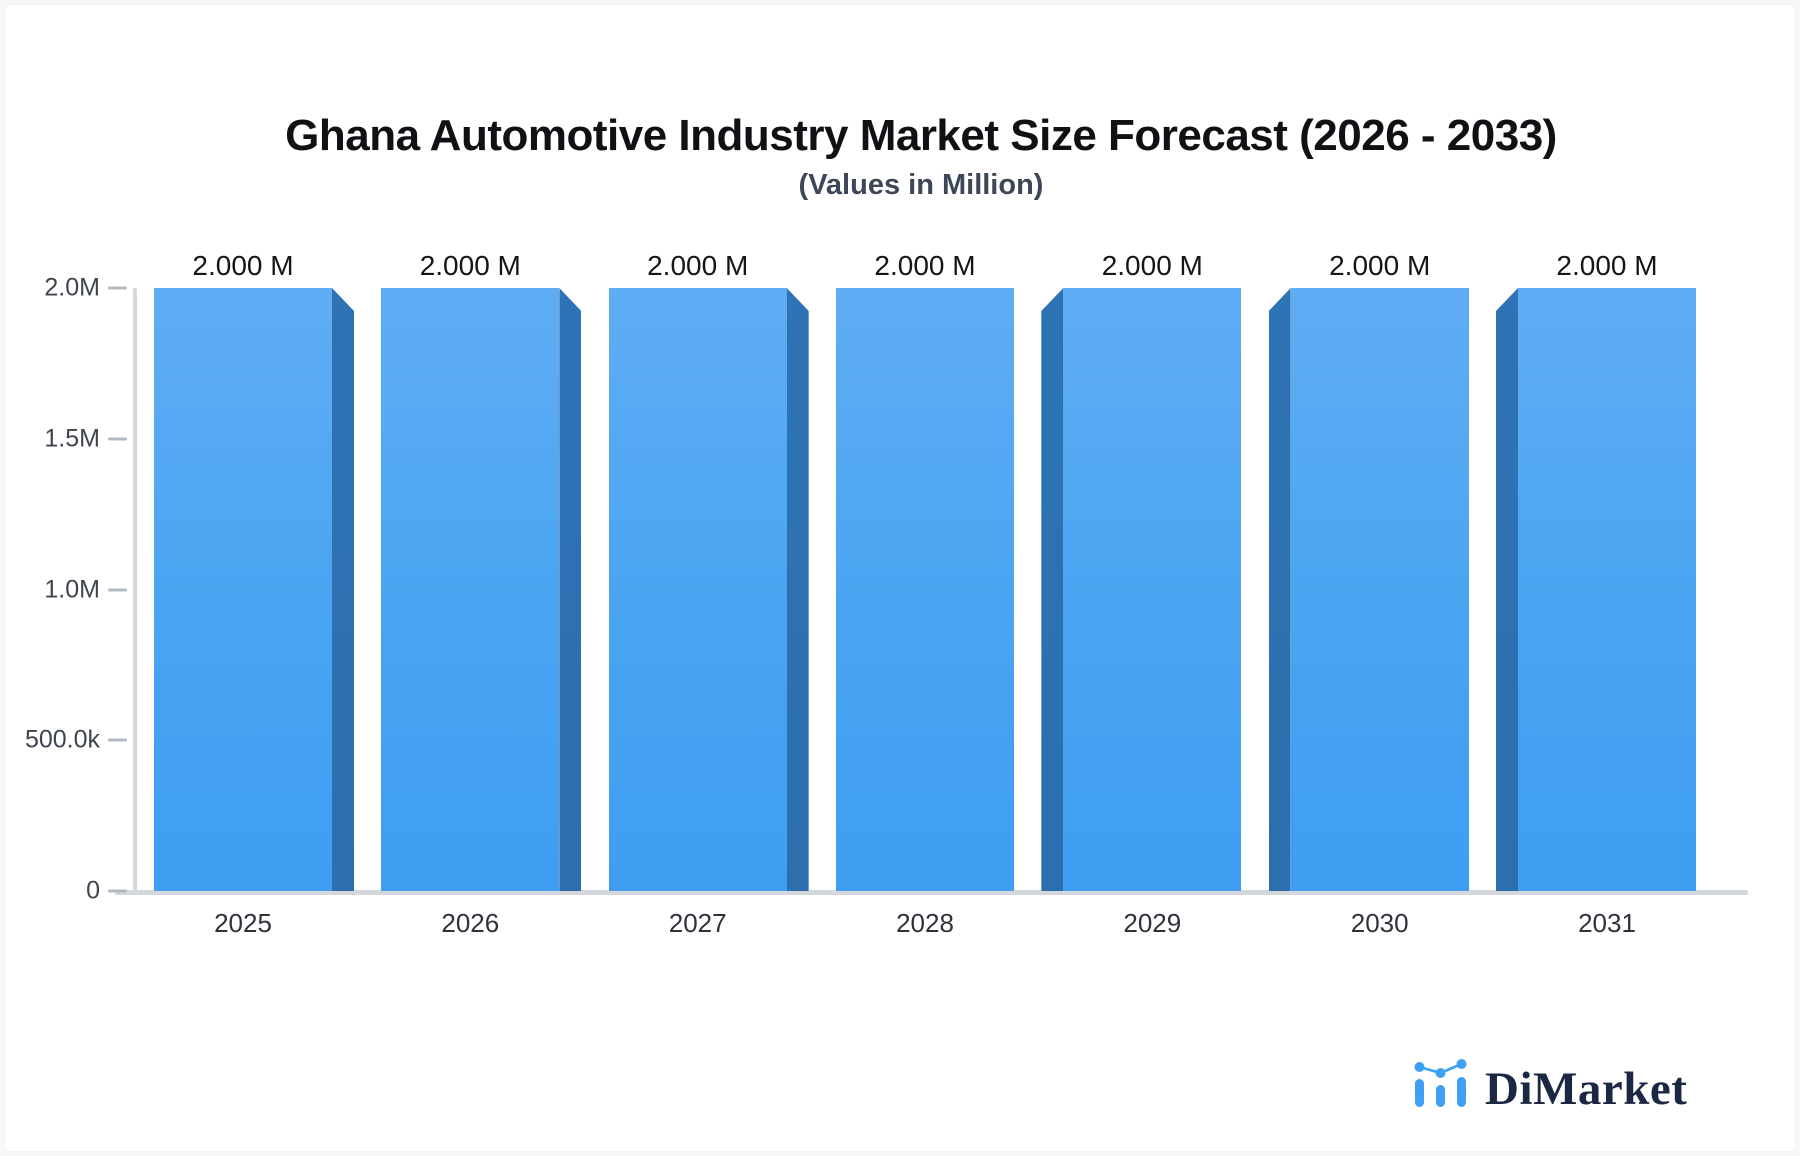 The height and width of the screenshot is (1156, 1800). I want to click on dimarket-bar-chart-logo-icon, so click(1440, 1083).